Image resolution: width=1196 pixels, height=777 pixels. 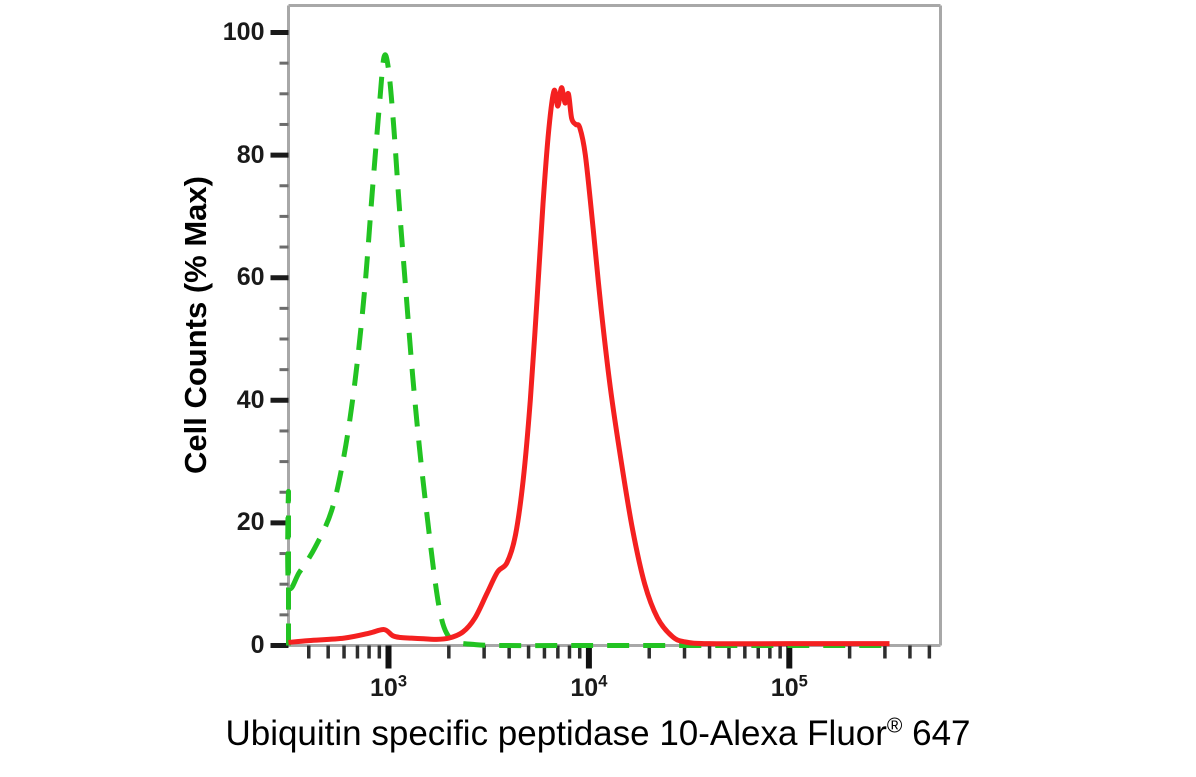 I want to click on x-tick-label-1e5: 10⁵, so click(x=789, y=687).